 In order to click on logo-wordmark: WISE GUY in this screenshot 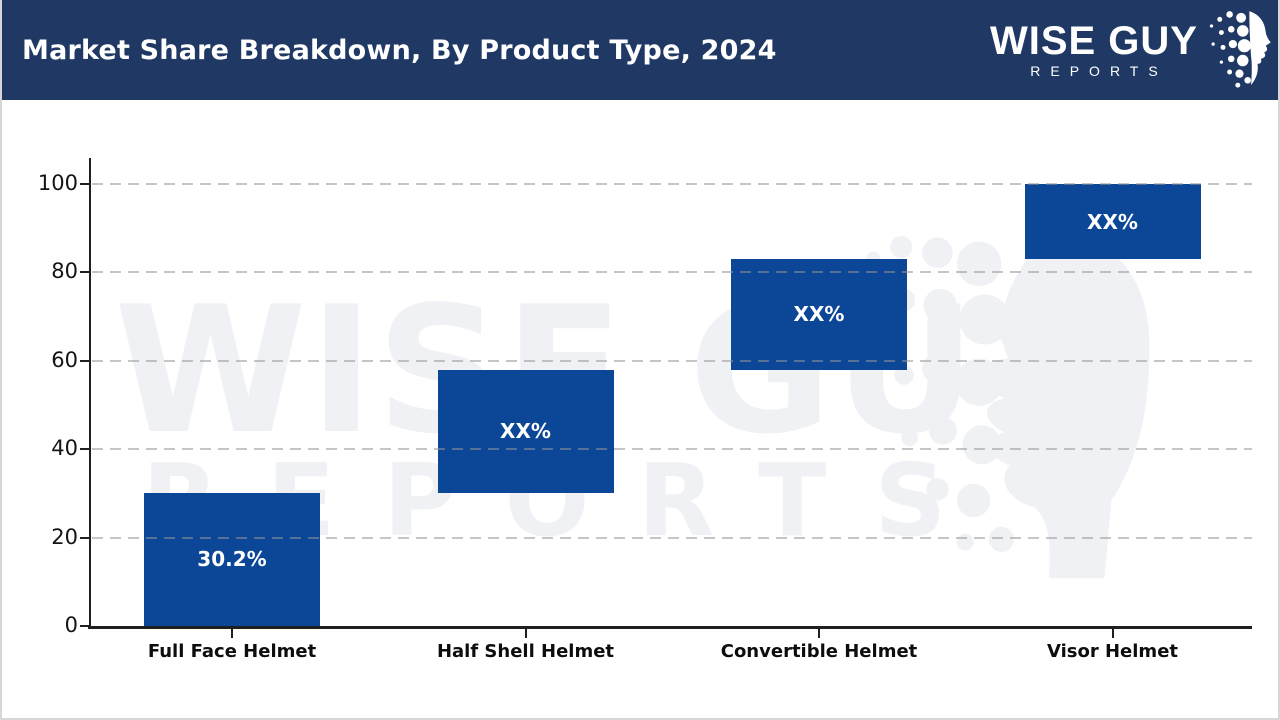, I will do `click(1093, 41)`.